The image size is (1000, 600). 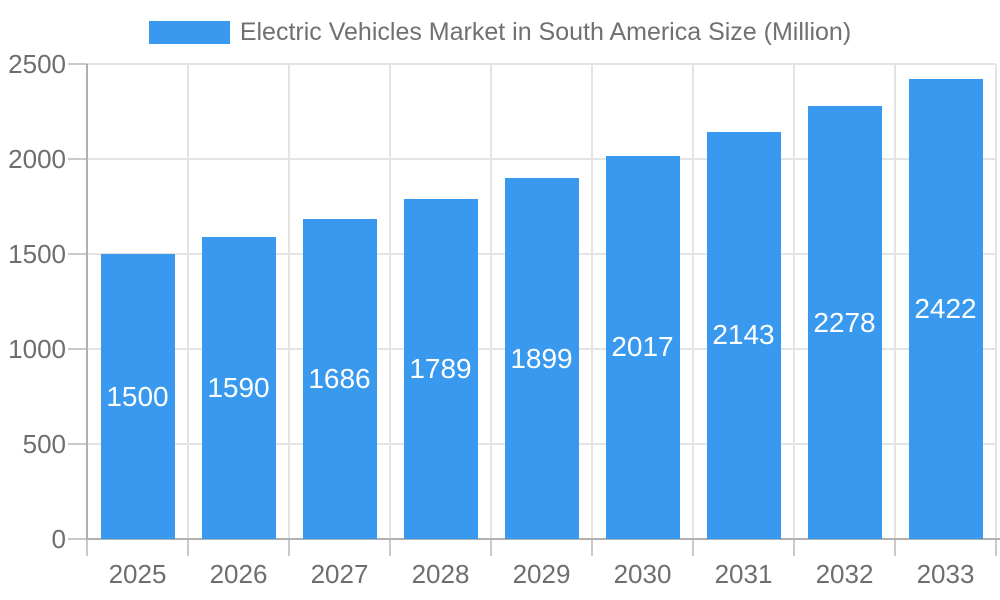 I want to click on x-tick-label: 2026, so click(x=238, y=574).